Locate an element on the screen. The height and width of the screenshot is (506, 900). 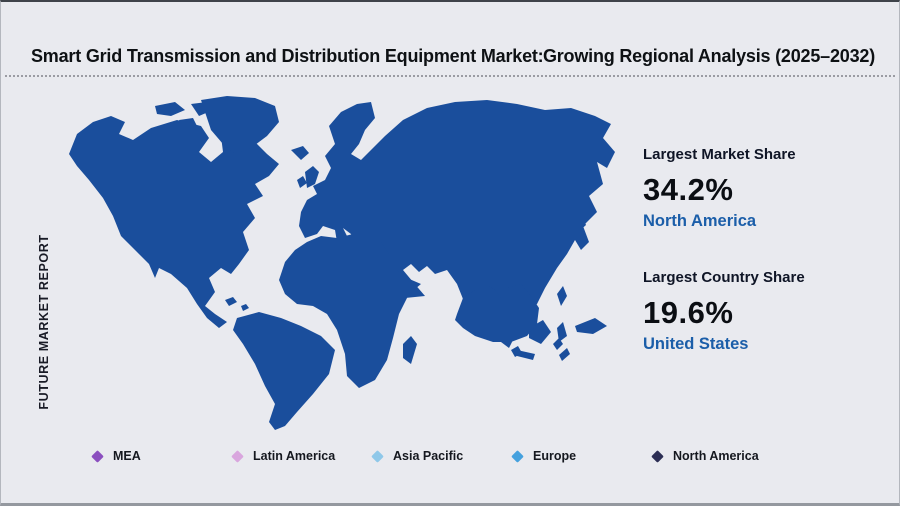
legend-label: North America is located at coordinates (716, 456).